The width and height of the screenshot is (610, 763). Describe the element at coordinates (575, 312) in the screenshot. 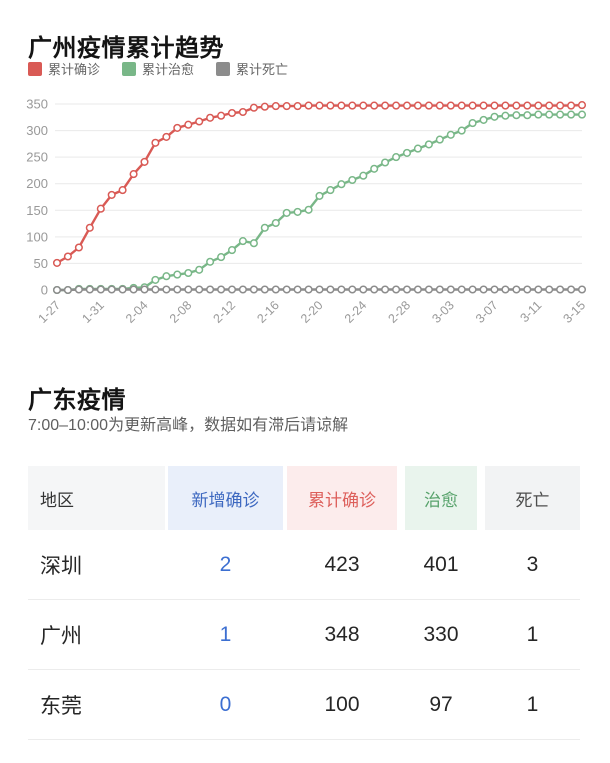

I see `svg-text: 3-15` at that location.